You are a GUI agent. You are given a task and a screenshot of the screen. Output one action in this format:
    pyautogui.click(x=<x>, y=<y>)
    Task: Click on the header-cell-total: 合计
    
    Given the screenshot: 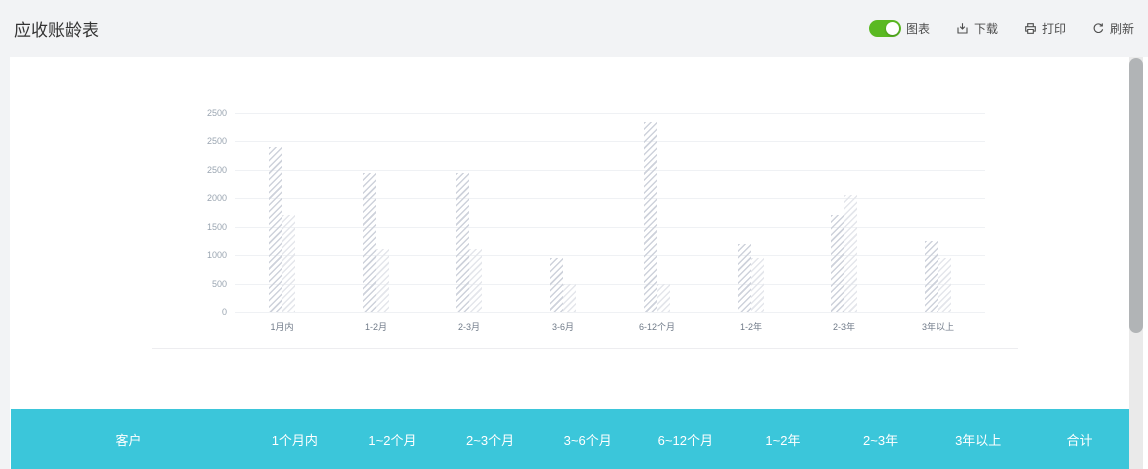 What is the action you would take?
    pyautogui.click(x=1079, y=440)
    